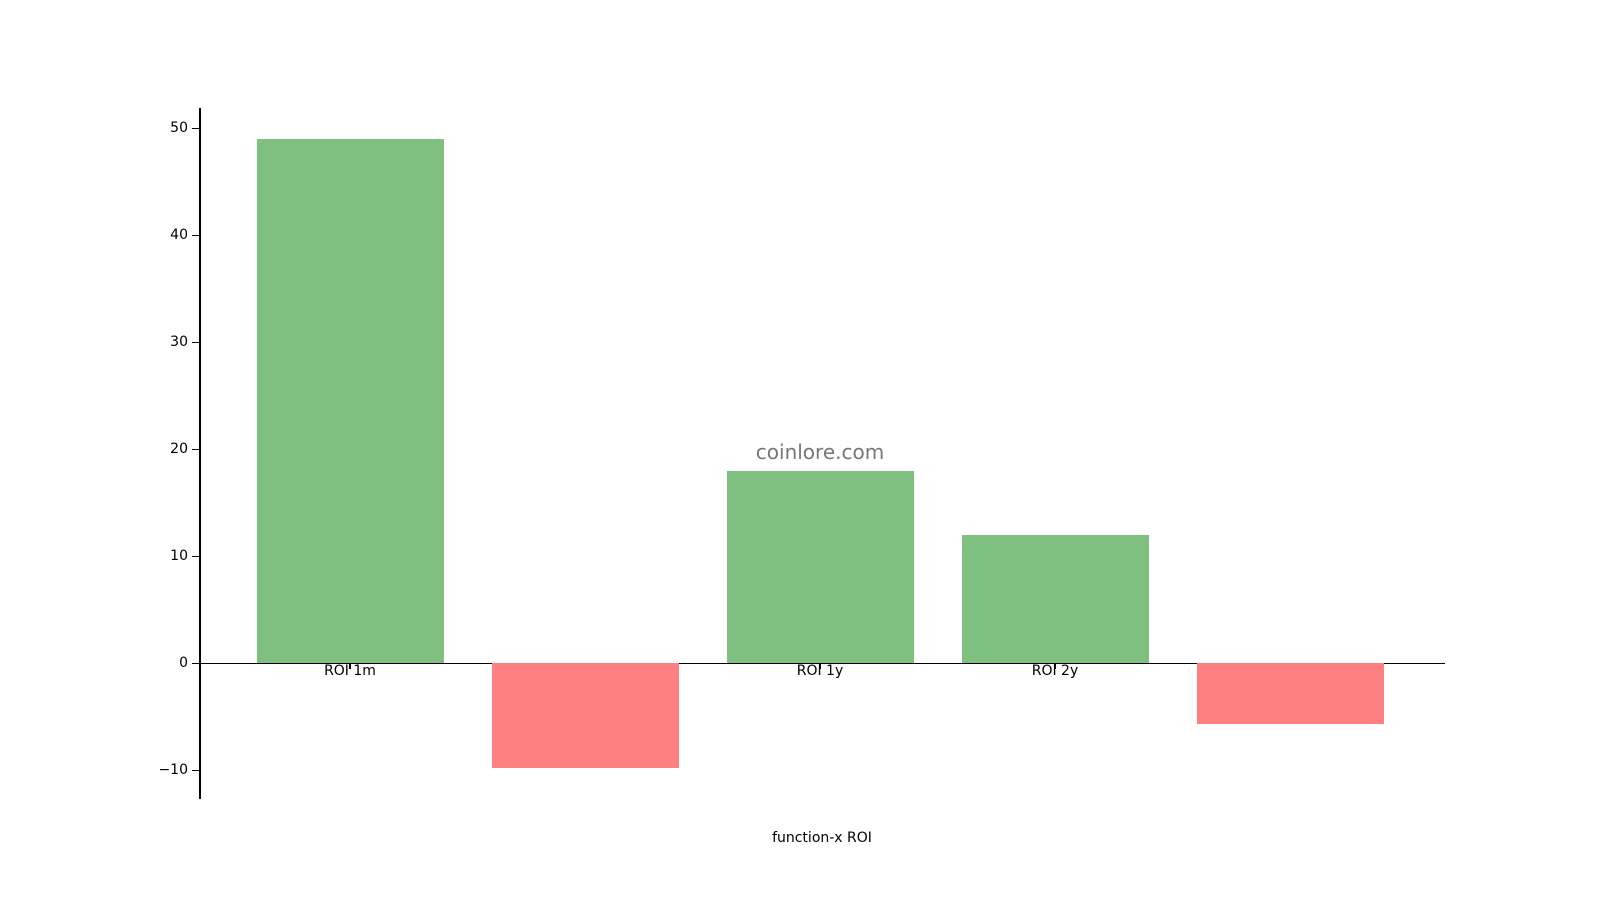 This screenshot has width=1600, height=900. I want to click on bar-roi-2y, so click(1055, 599).